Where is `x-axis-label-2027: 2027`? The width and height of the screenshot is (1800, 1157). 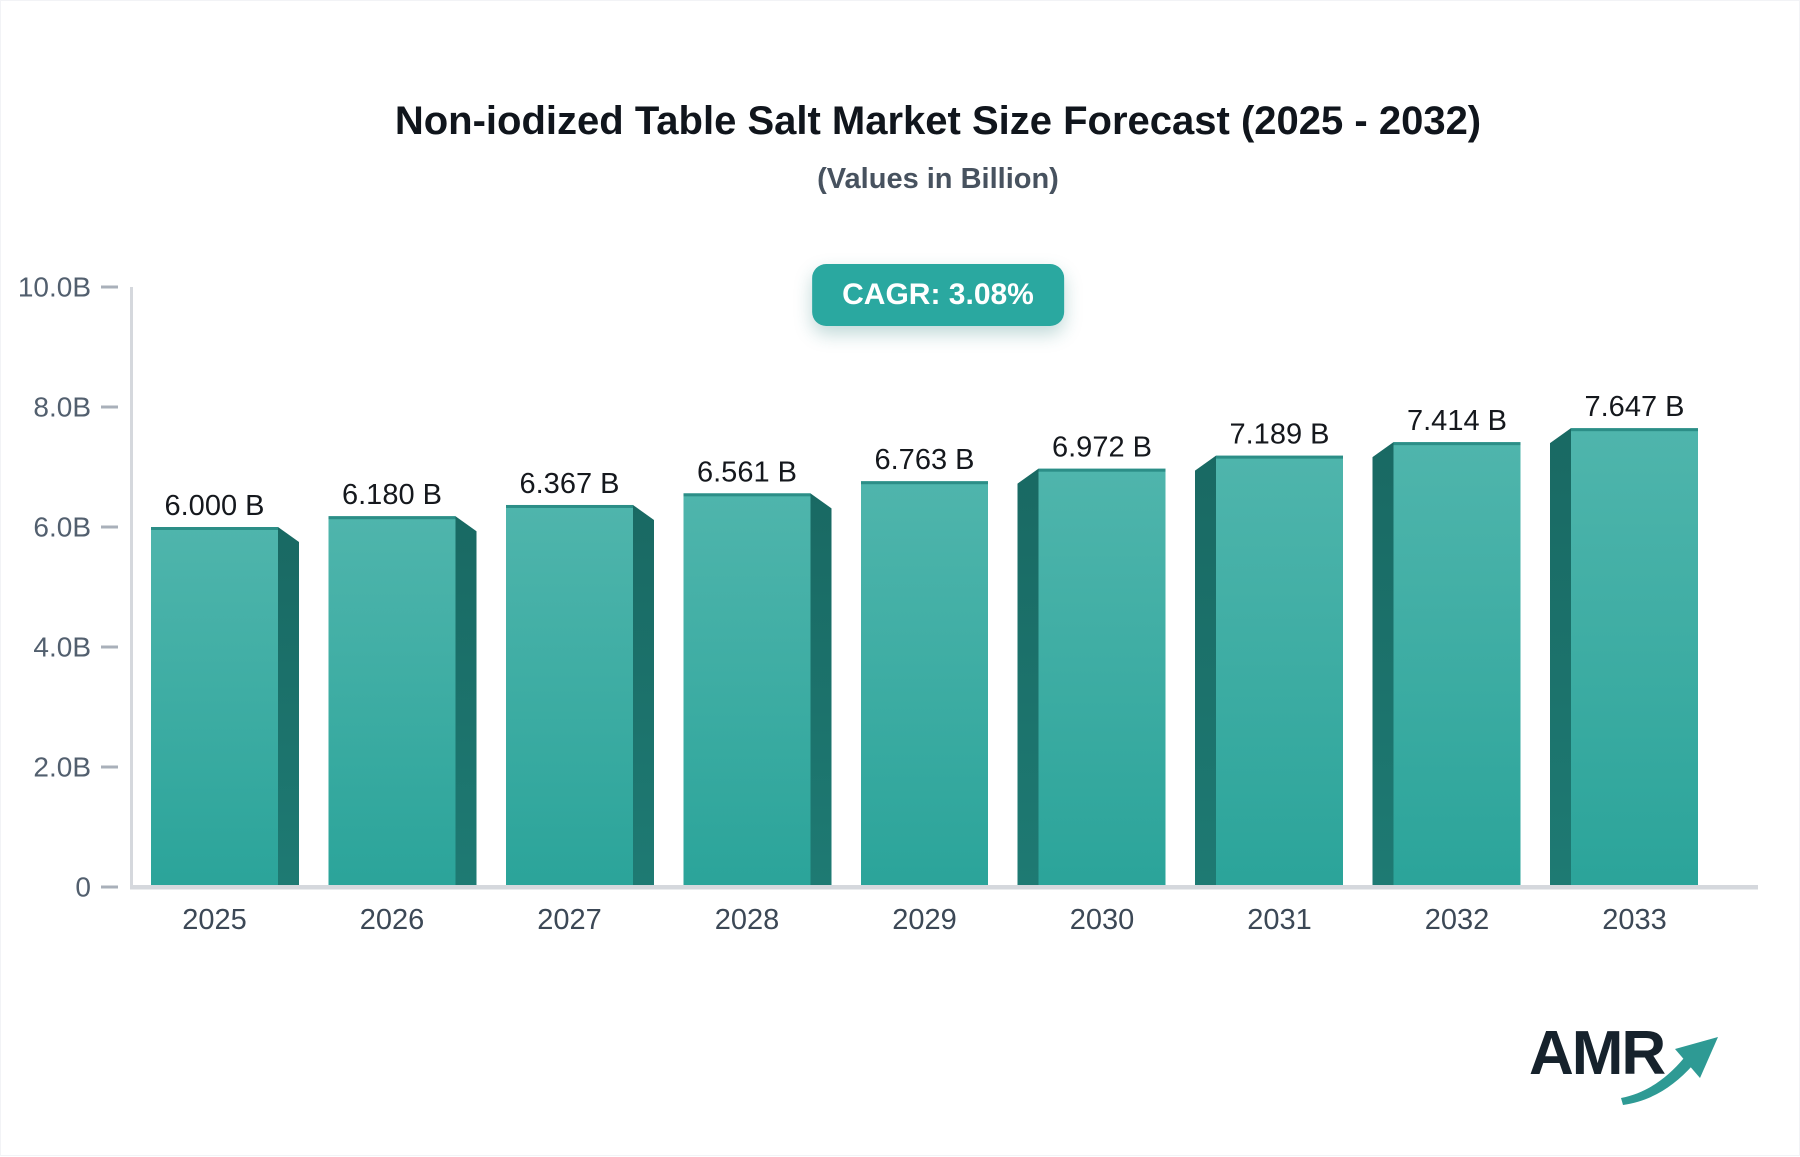 x-axis-label-2027: 2027 is located at coordinates (569, 920).